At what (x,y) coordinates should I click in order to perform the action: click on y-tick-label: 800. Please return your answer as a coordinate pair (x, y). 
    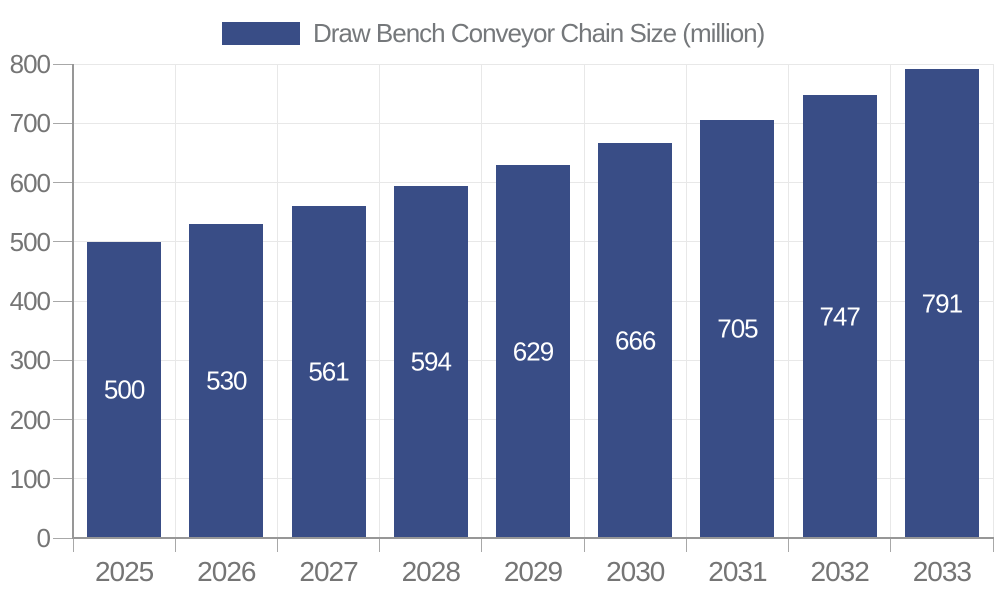
    Looking at the image, I should click on (30, 64).